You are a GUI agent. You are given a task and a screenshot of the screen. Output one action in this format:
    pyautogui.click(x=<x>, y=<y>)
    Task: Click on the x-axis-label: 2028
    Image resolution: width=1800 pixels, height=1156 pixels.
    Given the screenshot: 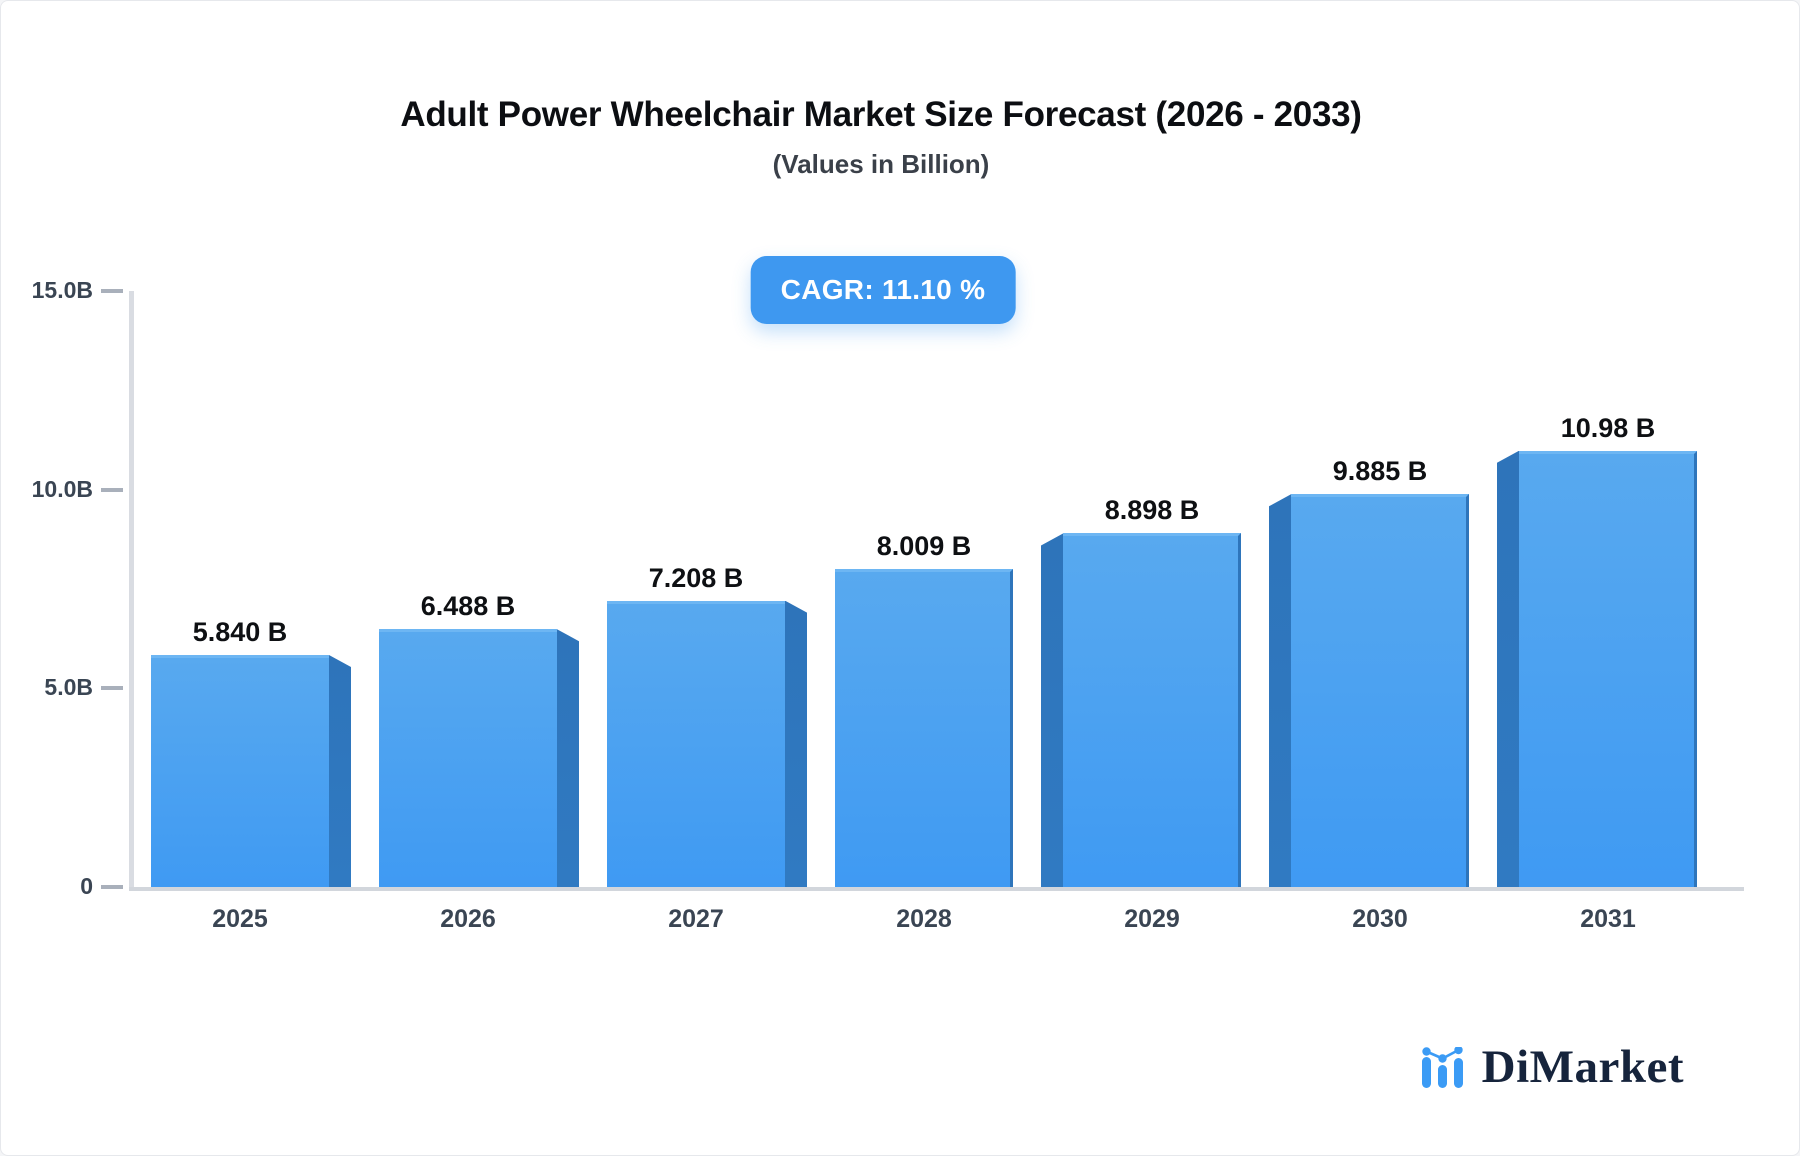 What is the action you would take?
    pyautogui.click(x=924, y=919)
    